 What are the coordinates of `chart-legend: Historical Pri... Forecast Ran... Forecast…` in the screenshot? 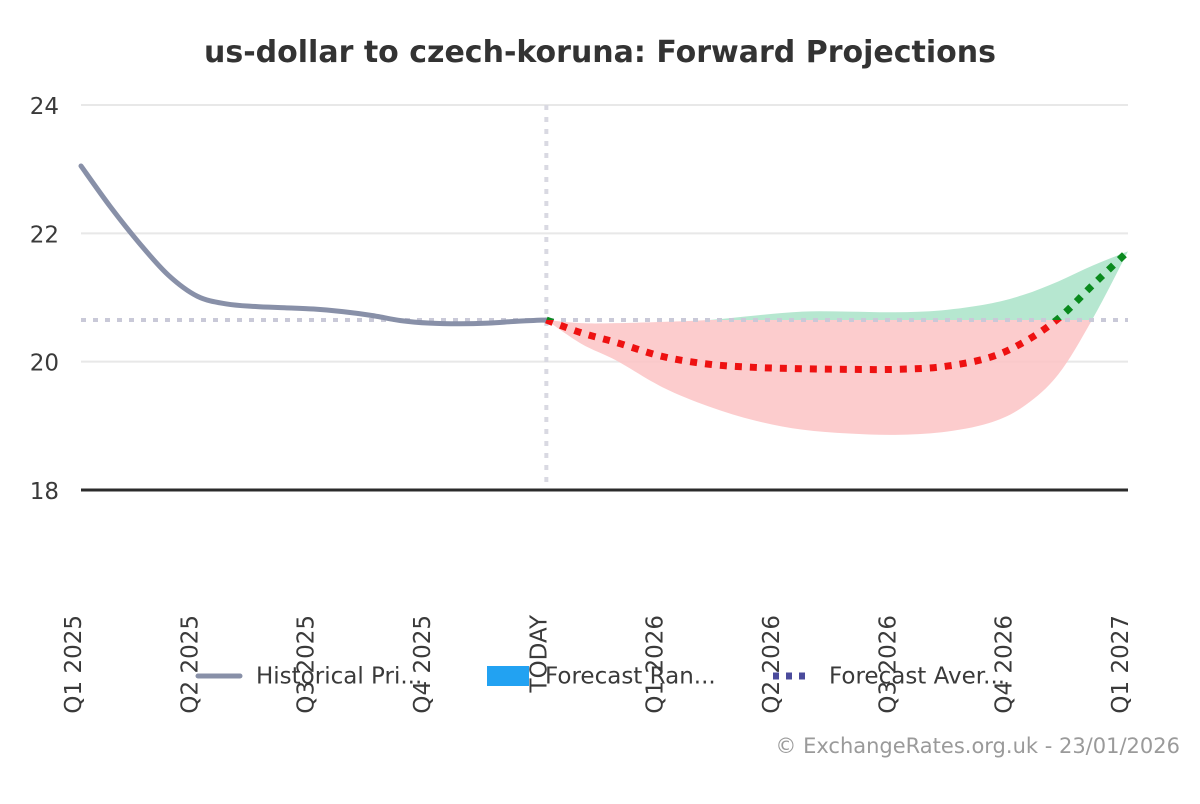 It's located at (600, 677).